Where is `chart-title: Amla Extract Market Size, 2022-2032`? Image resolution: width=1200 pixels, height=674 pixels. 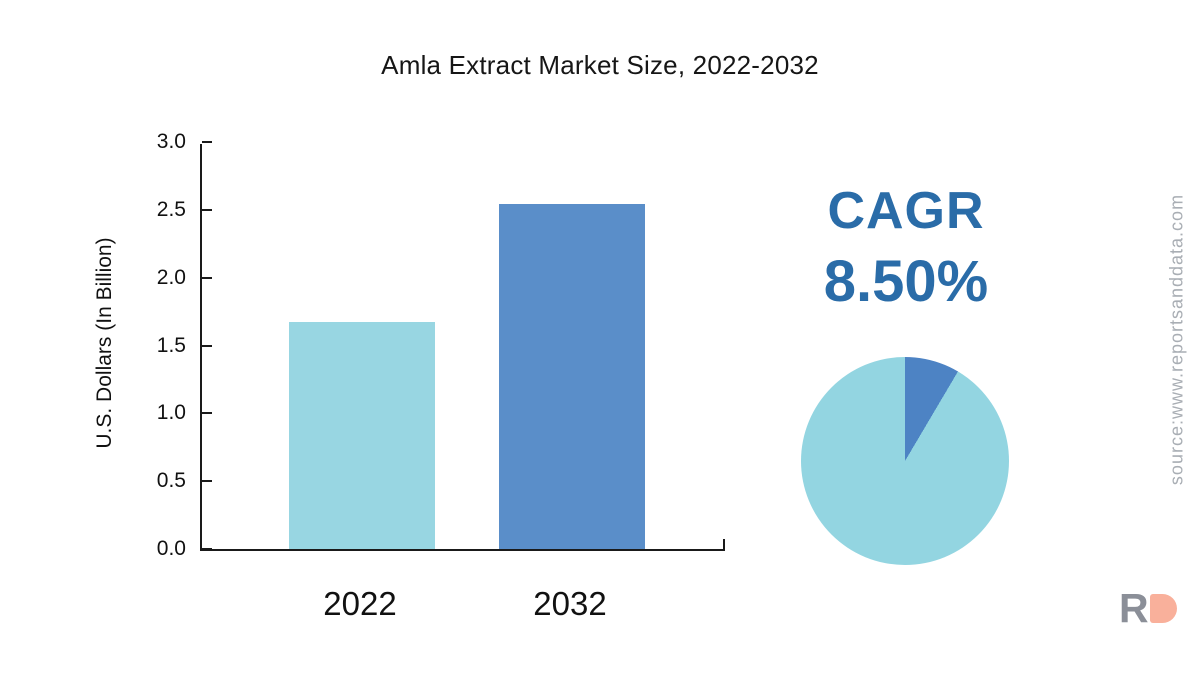
chart-title: Amla Extract Market Size, 2022-2032 is located at coordinates (600, 65).